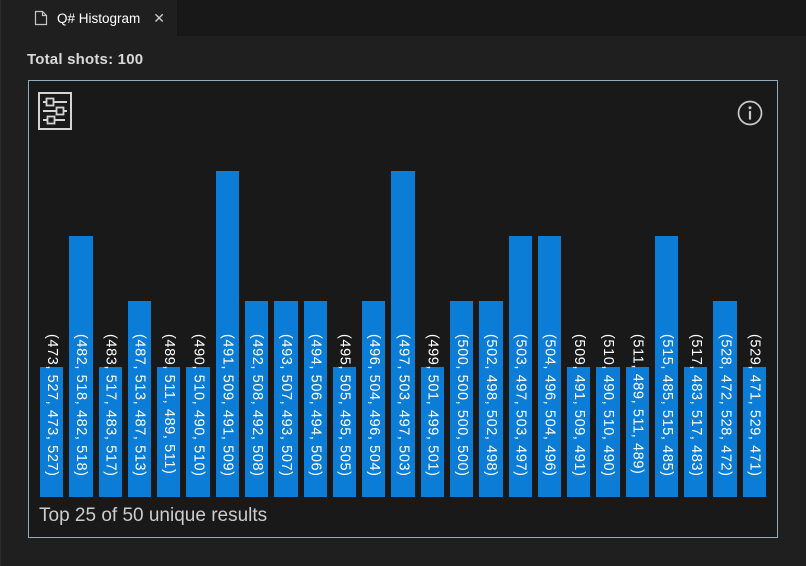 Image resolution: width=806 pixels, height=566 pixels. Describe the element at coordinates (85, 59) in the screenshot. I see `total-shots-label: Total shots: 100` at that location.